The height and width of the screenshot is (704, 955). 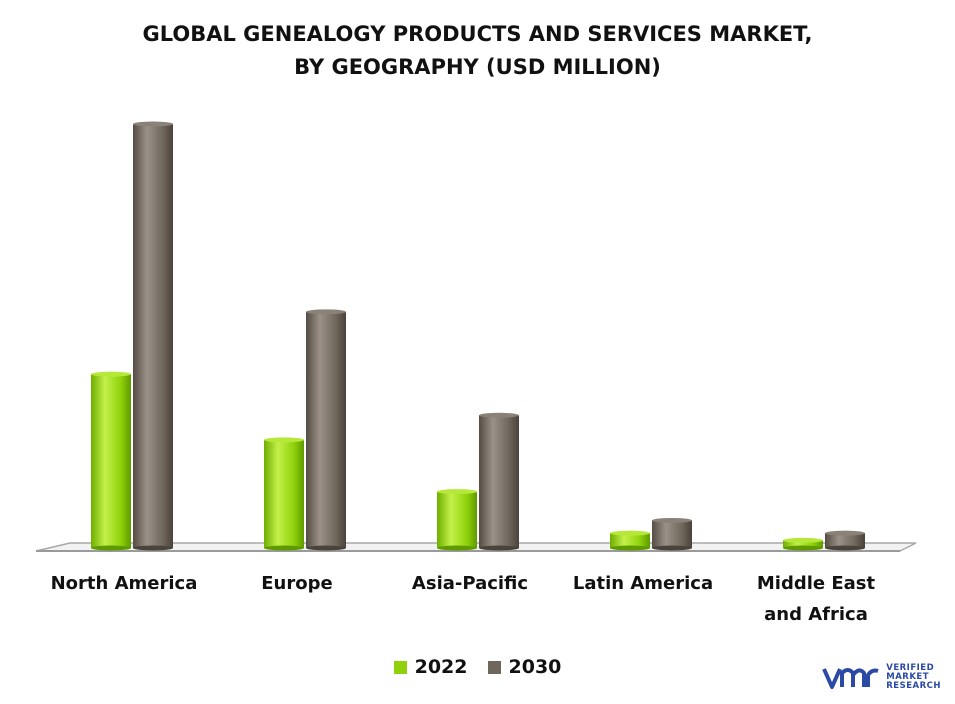 I want to click on category-label-line: Latin America, so click(x=643, y=583).